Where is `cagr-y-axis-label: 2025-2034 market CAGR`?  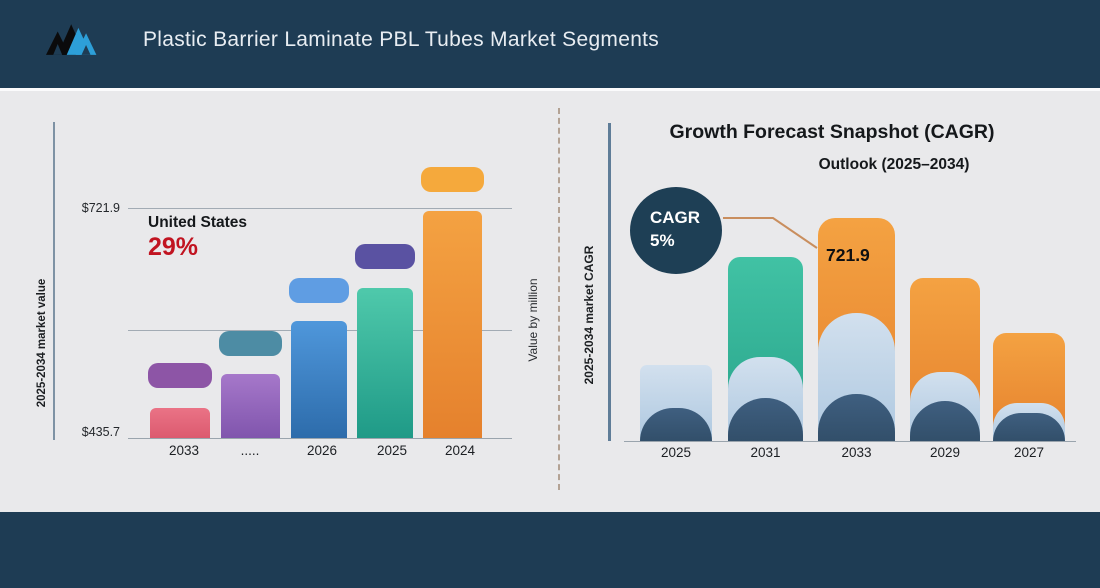 cagr-y-axis-label: 2025-2034 market CAGR is located at coordinates (589, 315).